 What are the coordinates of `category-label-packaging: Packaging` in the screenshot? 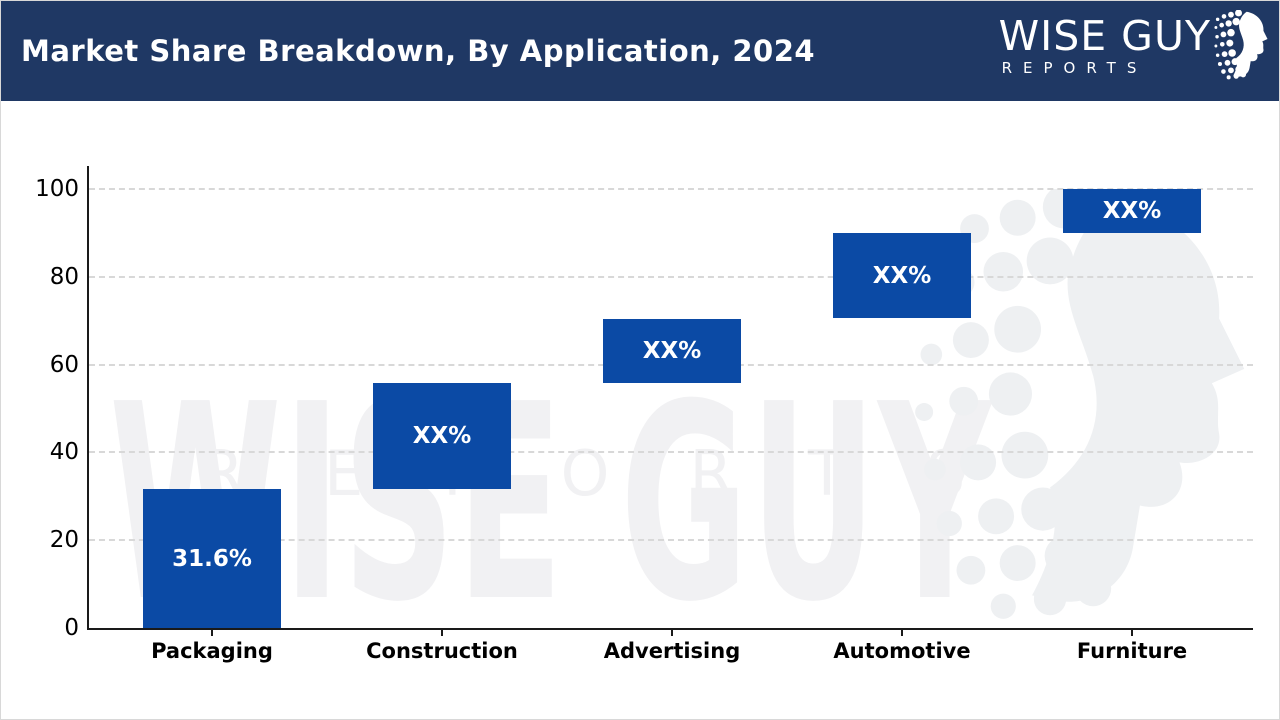 It's located at (212, 651).